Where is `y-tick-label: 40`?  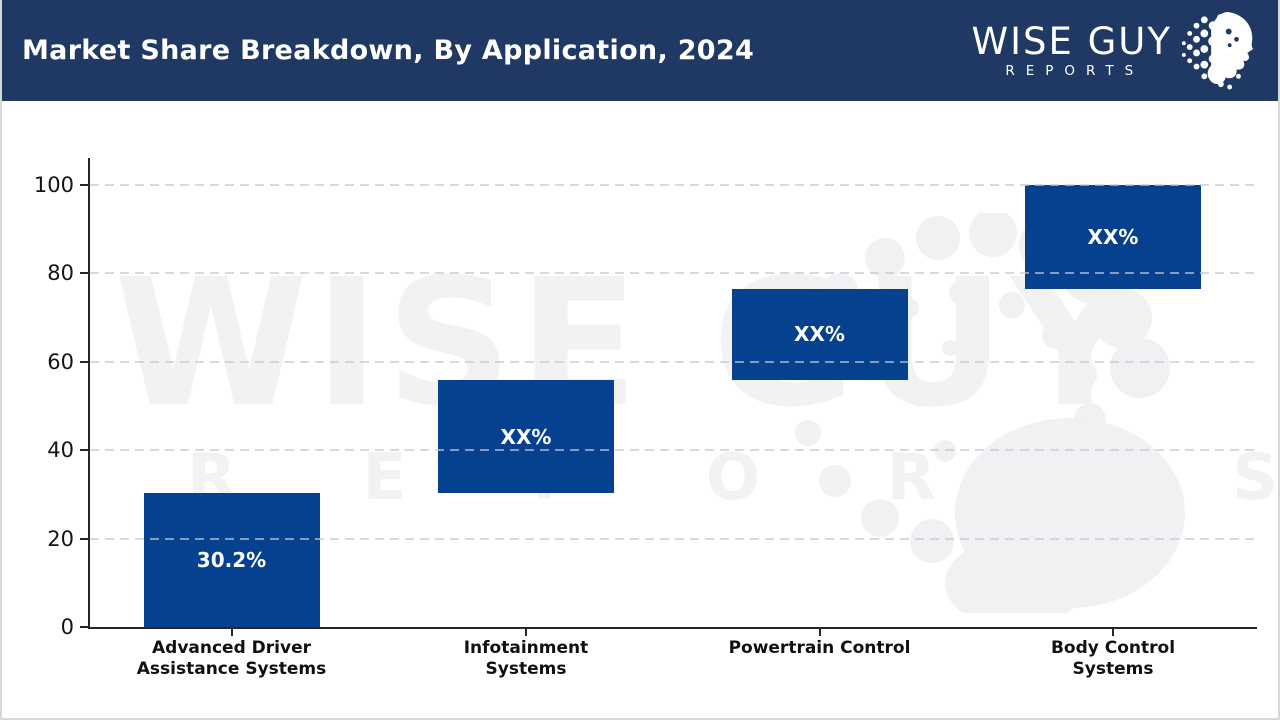 y-tick-label: 40 is located at coordinates (60, 450).